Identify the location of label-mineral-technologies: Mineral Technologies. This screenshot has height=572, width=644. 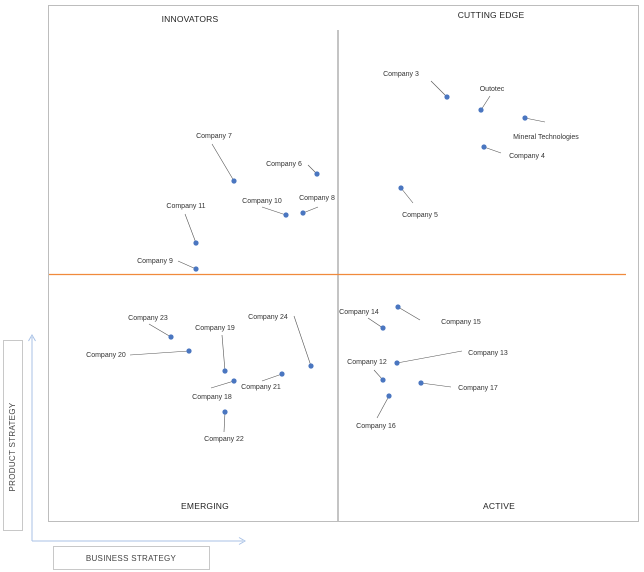
(546, 137).